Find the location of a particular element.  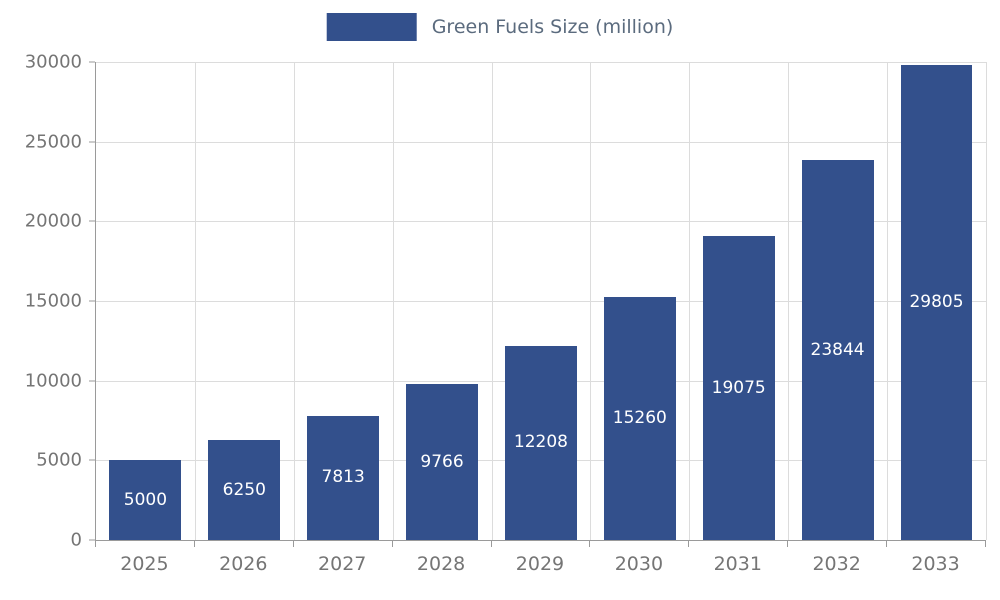

bar-value-label: 15260 is located at coordinates (639, 417).